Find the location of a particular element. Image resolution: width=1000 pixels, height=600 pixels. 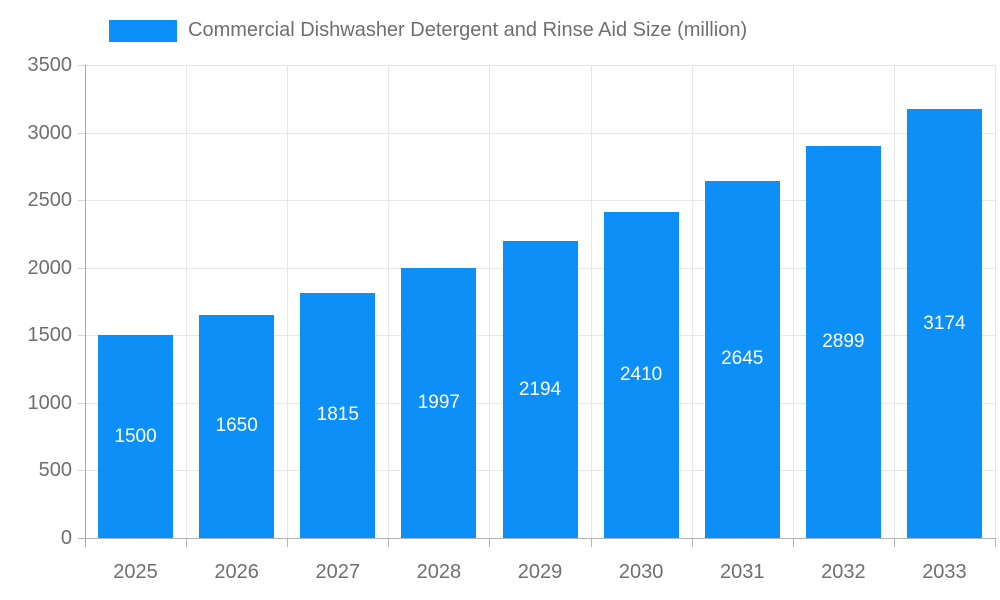

x-axis-tick-label: 2028 is located at coordinates (439, 572).